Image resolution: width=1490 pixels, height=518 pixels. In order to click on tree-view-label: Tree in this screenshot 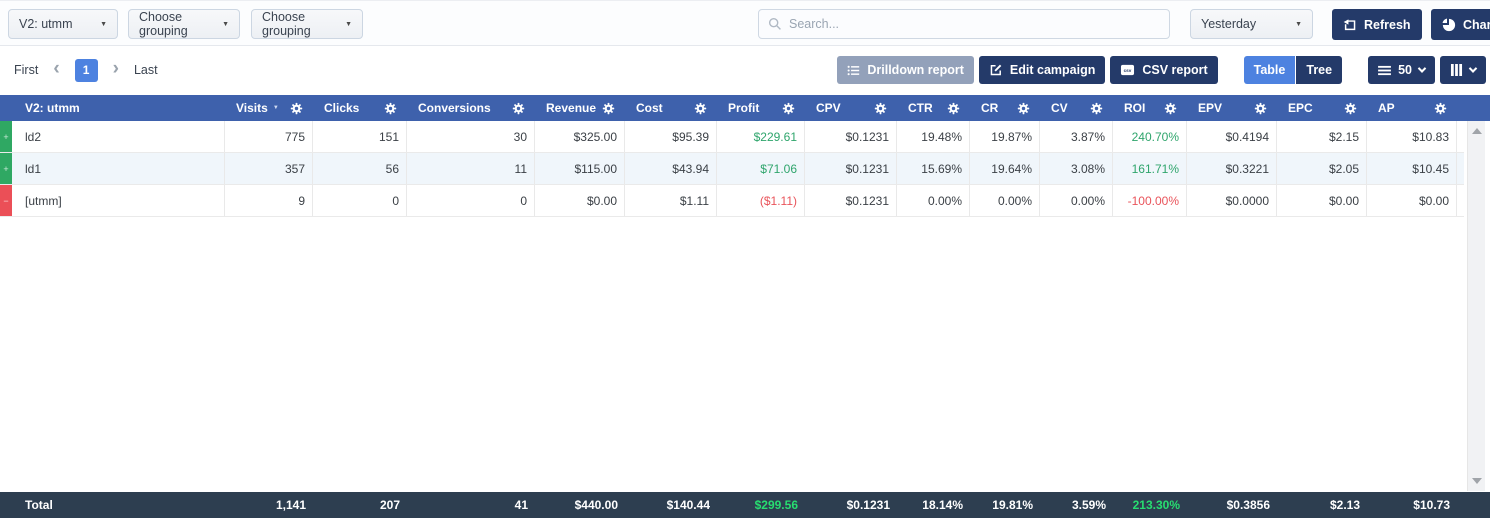, I will do `click(1319, 70)`.